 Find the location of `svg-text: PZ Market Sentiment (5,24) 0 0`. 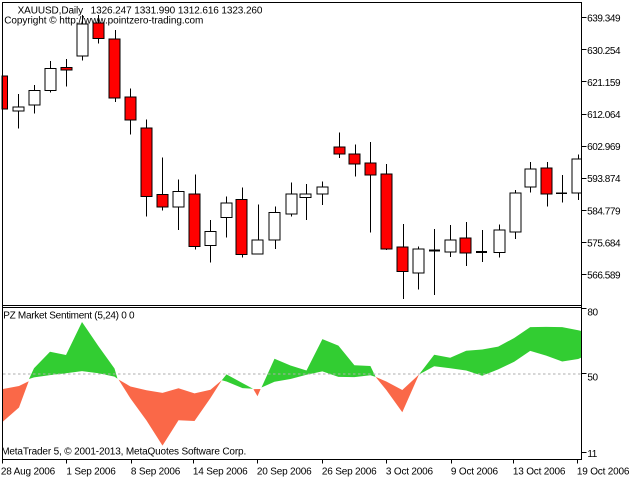

svg-text: PZ Market Sentiment (5,24) 0 0 is located at coordinates (69, 316).